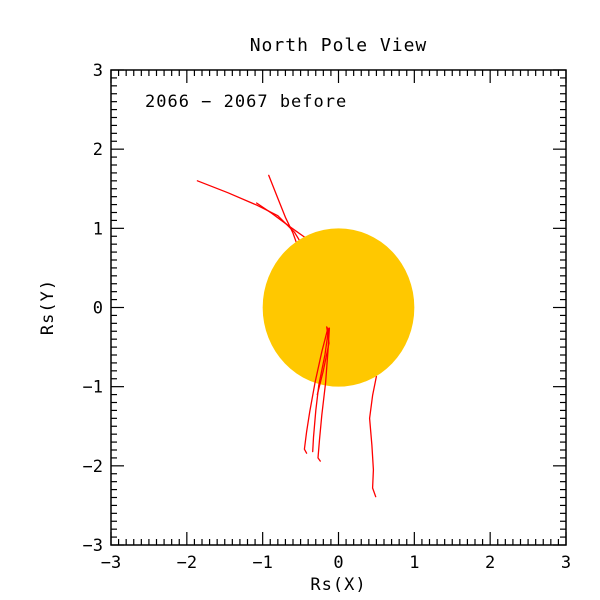 The height and width of the screenshot is (600, 600). Describe the element at coordinates (48, 307) in the screenshot. I see `y-axis-label: Rs(Y)` at that location.